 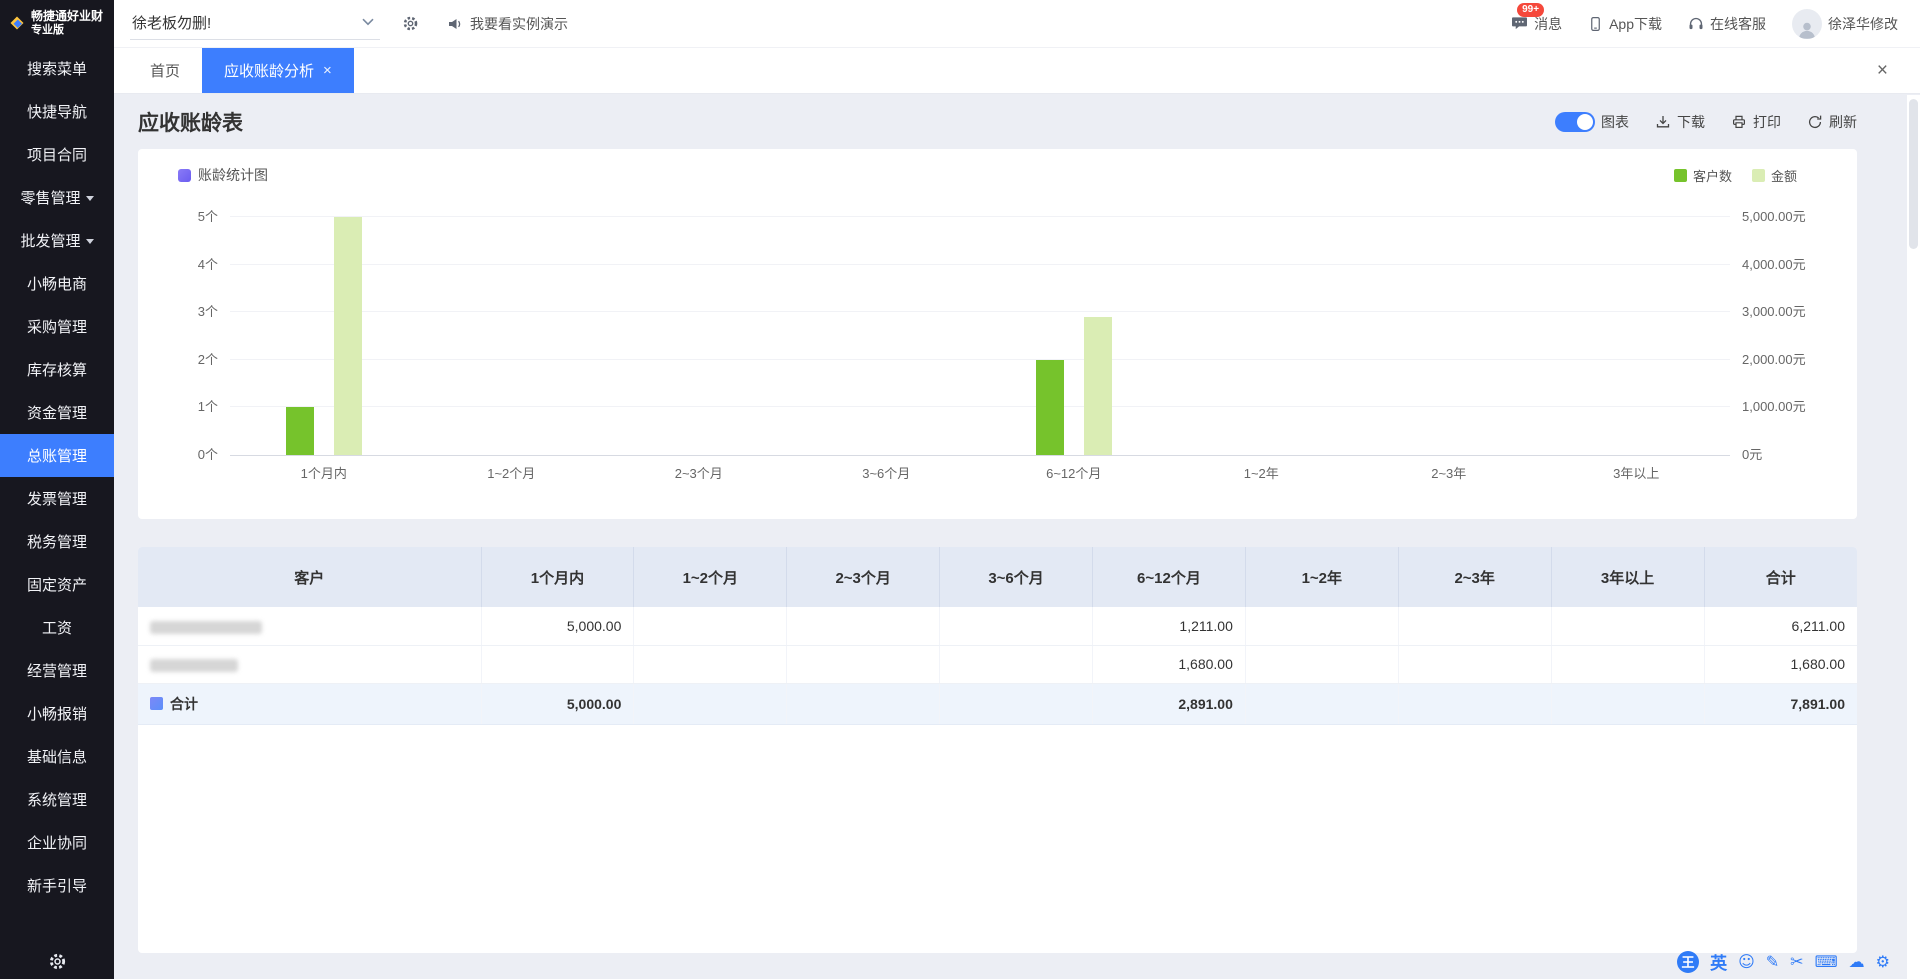 I want to click on amount-cell: 5,000.00, so click(x=558, y=626).